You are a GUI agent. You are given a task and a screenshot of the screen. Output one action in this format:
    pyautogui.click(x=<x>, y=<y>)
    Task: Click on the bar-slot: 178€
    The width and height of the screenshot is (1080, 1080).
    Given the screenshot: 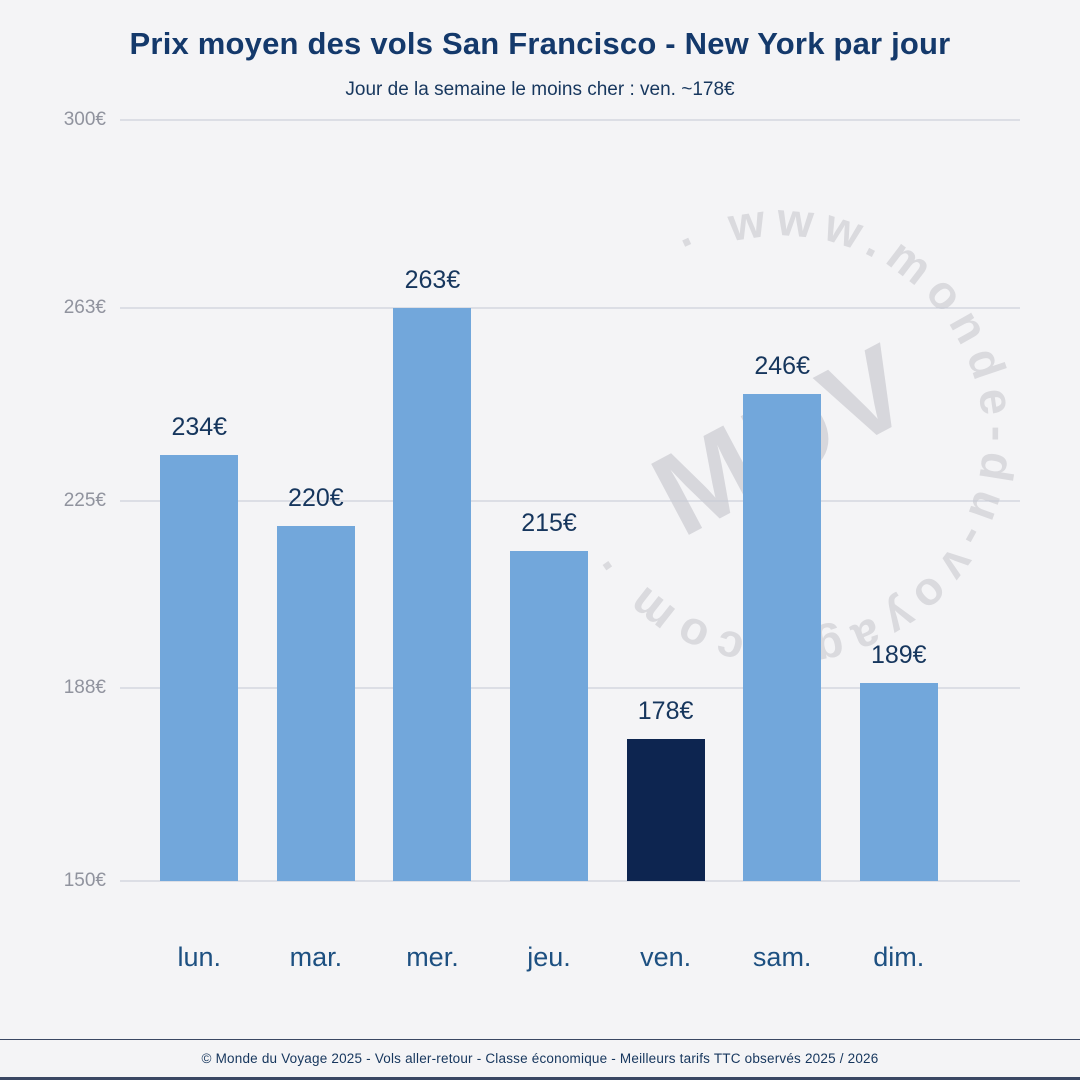 What is the action you would take?
    pyautogui.click(x=665, y=500)
    